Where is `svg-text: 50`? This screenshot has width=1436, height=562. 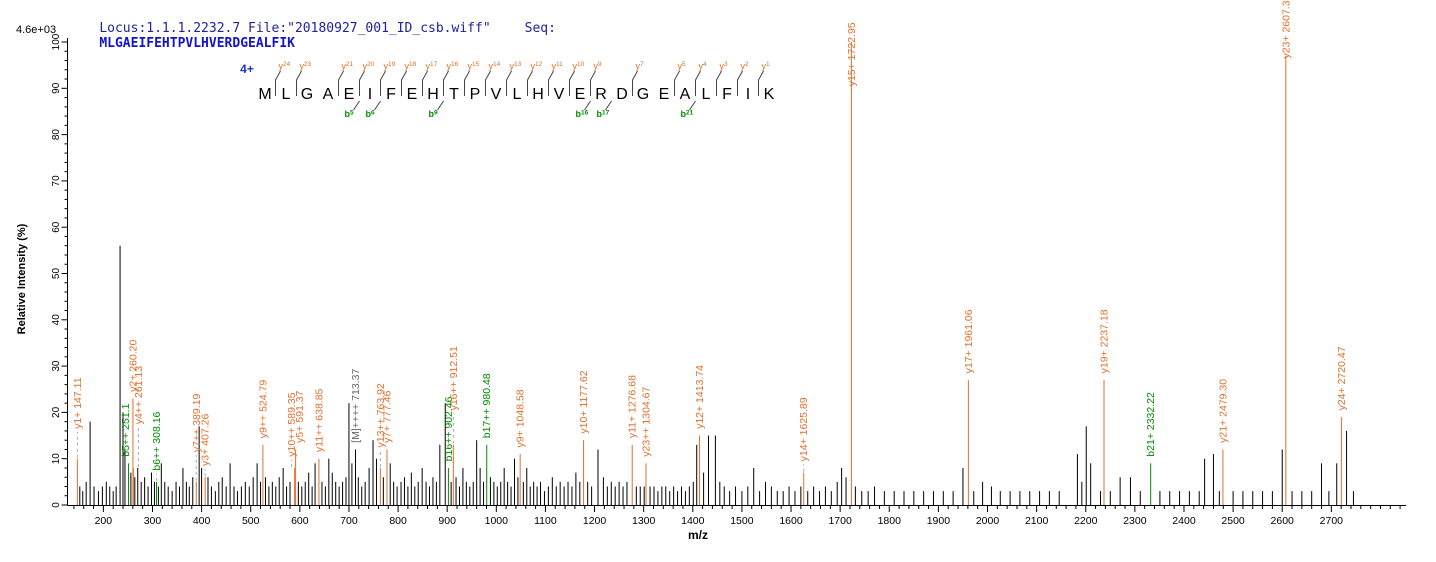
svg-text: 50 is located at coordinates (56, 274).